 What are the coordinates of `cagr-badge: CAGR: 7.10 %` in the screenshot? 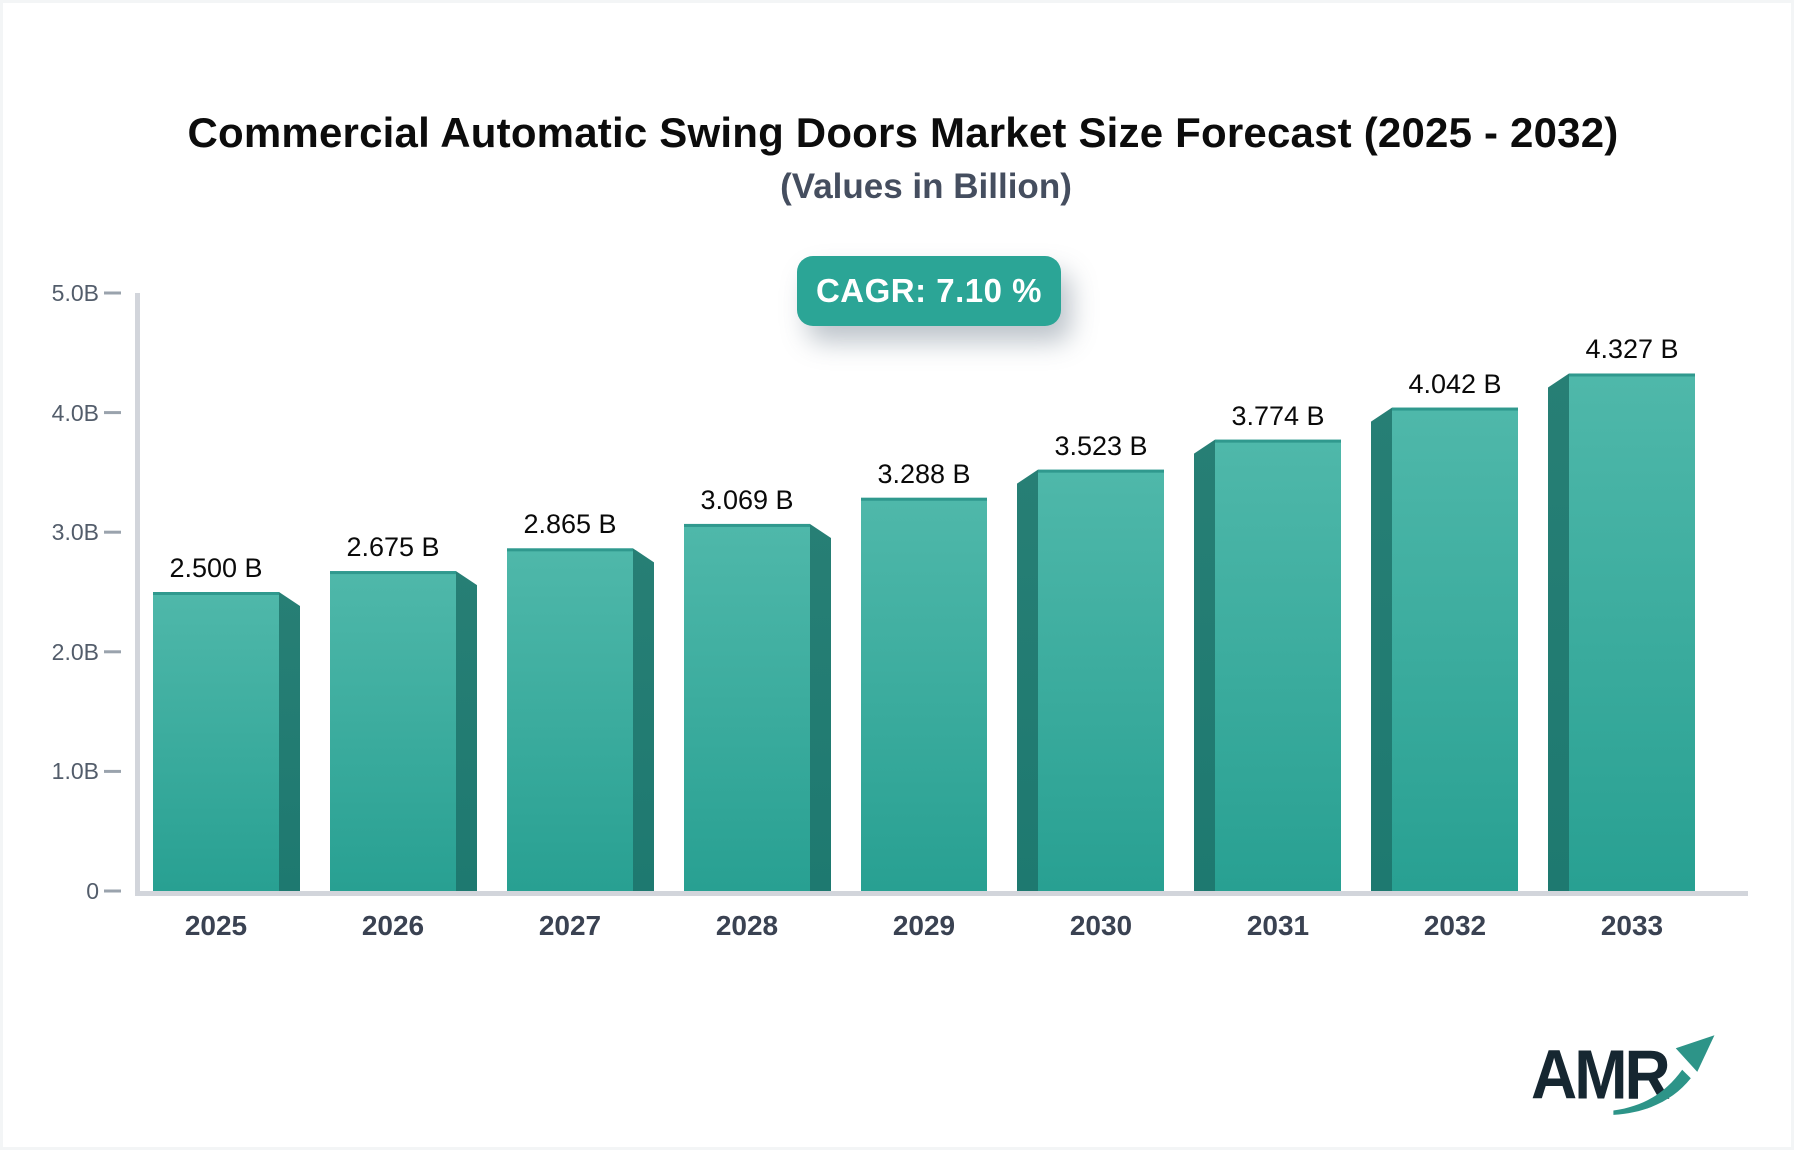 It's located at (929, 291).